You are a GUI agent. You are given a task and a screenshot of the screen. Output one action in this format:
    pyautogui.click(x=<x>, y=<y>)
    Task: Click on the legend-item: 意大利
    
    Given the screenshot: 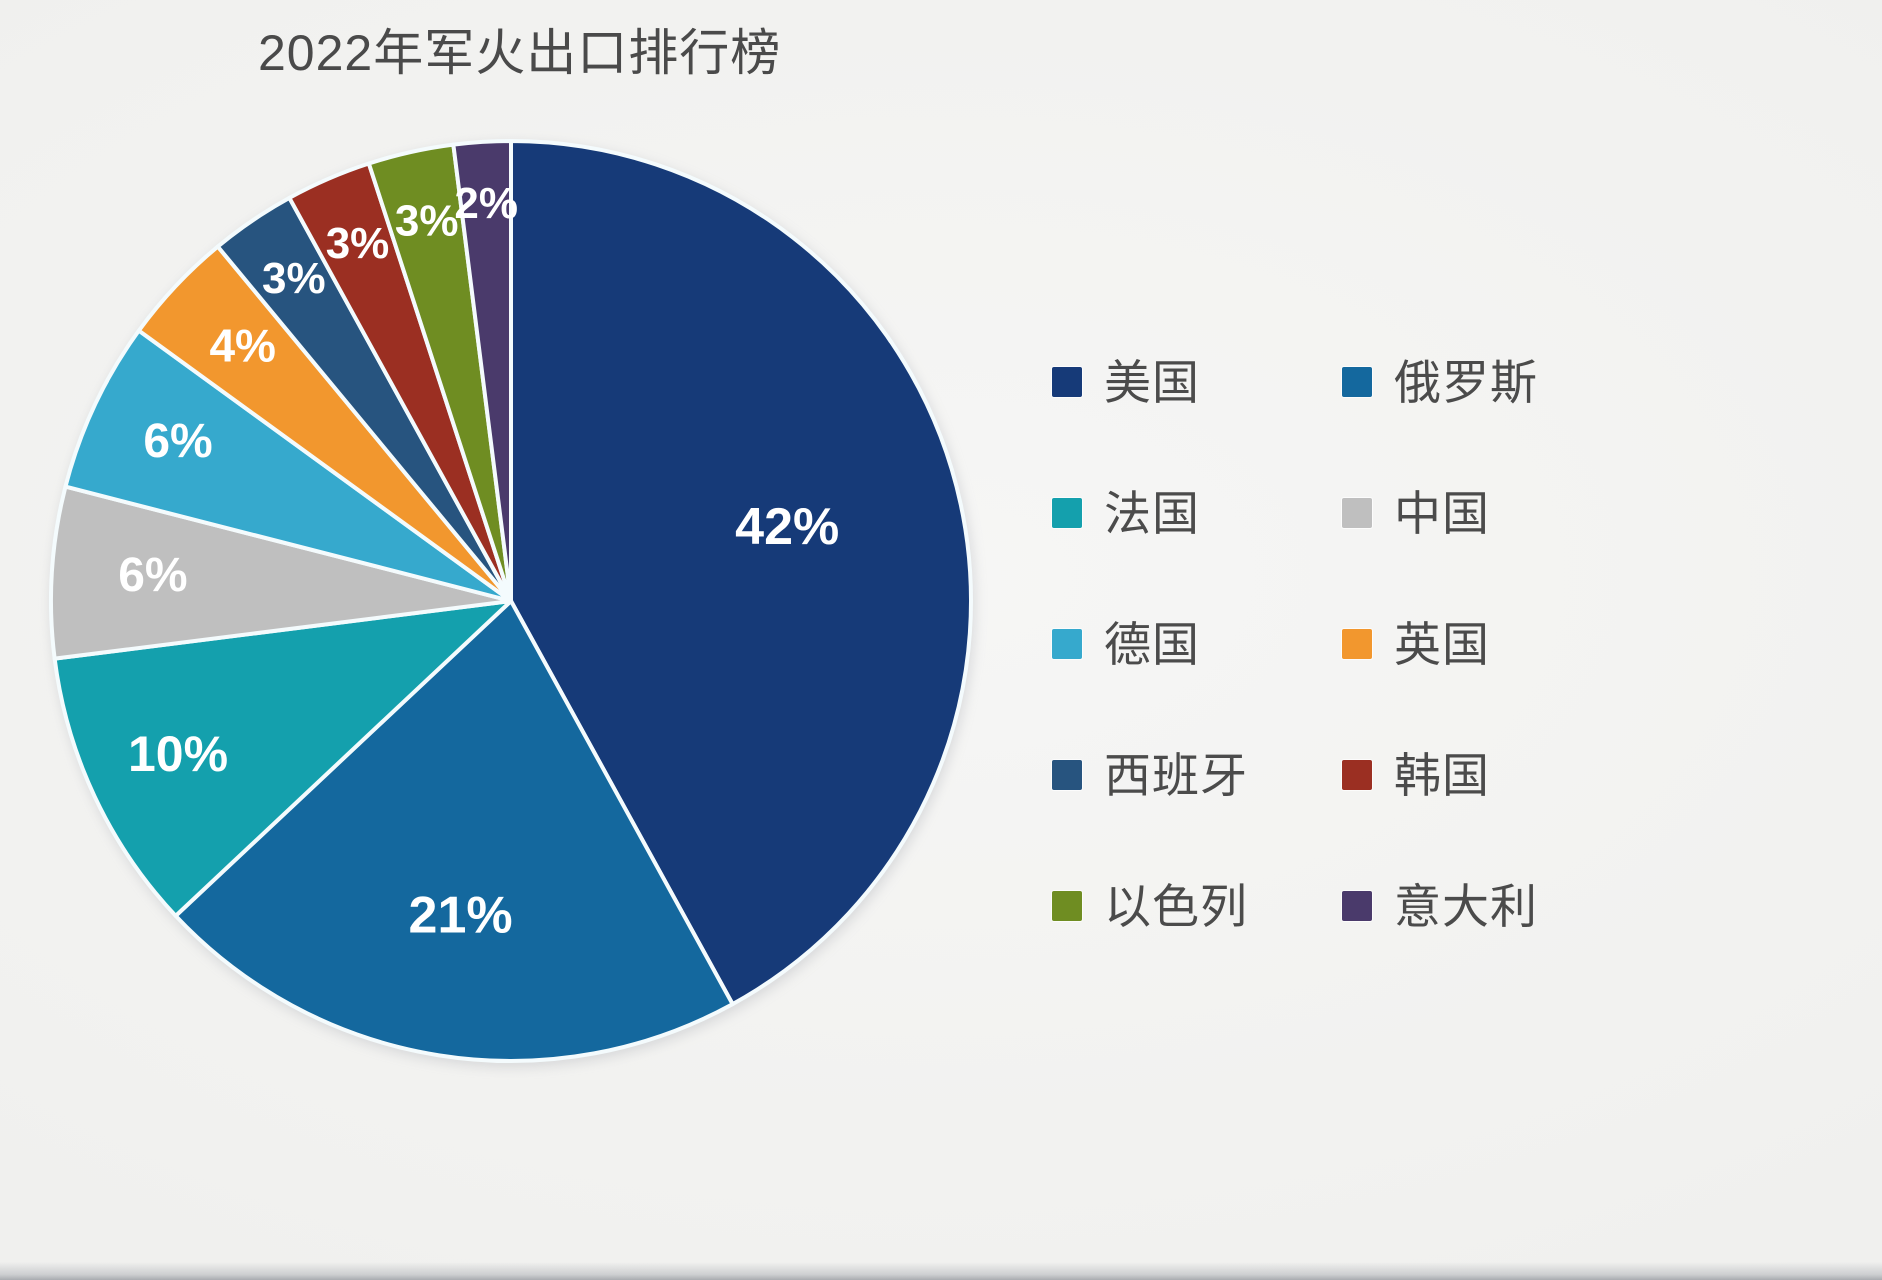 What is the action you would take?
    pyautogui.click(x=1487, y=906)
    